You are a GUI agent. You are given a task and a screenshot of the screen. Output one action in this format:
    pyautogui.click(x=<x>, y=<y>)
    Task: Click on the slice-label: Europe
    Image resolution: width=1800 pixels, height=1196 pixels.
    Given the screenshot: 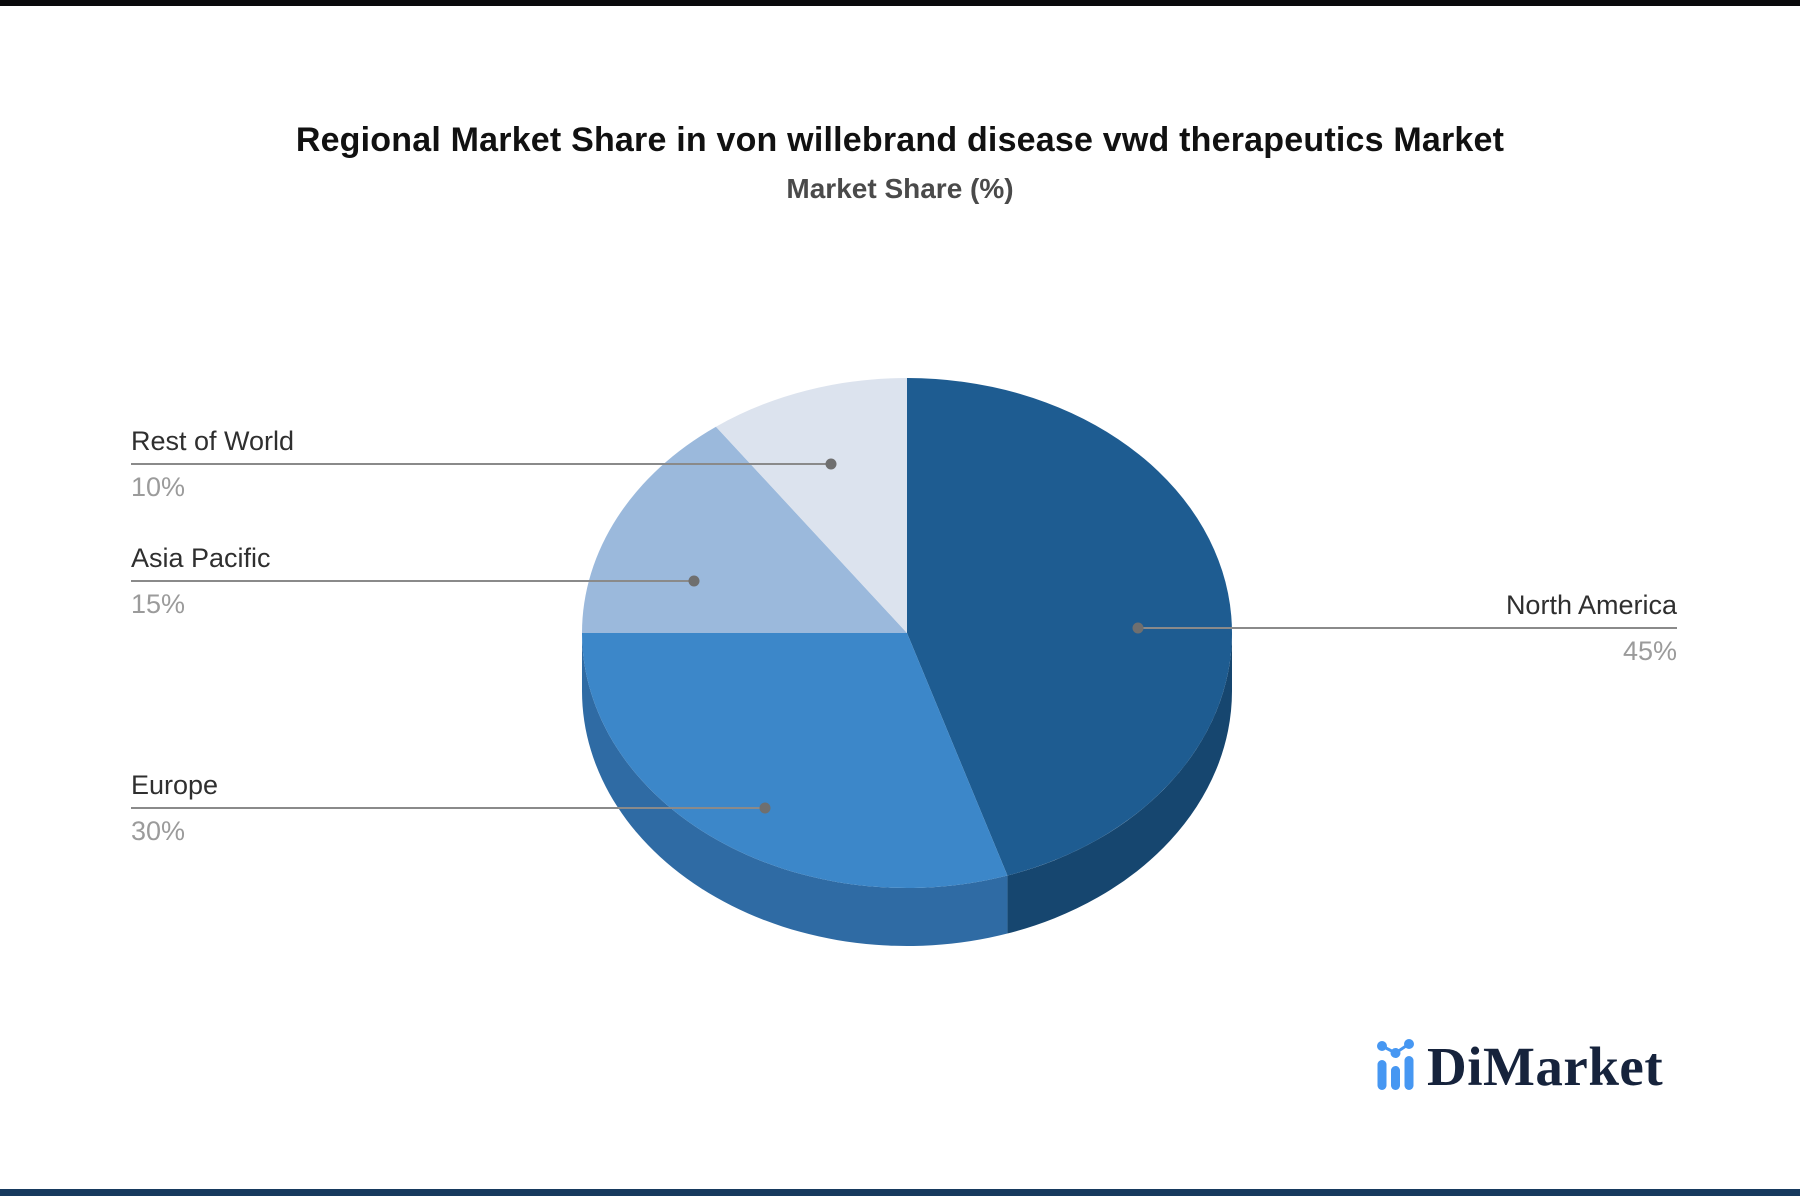 What is the action you would take?
    pyautogui.click(x=175, y=785)
    